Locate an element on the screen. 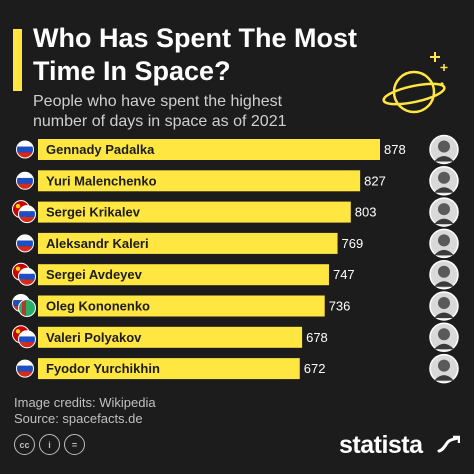 The image size is (474, 474). bar-label: Fyodor Yurchikhin is located at coordinates (103, 368).